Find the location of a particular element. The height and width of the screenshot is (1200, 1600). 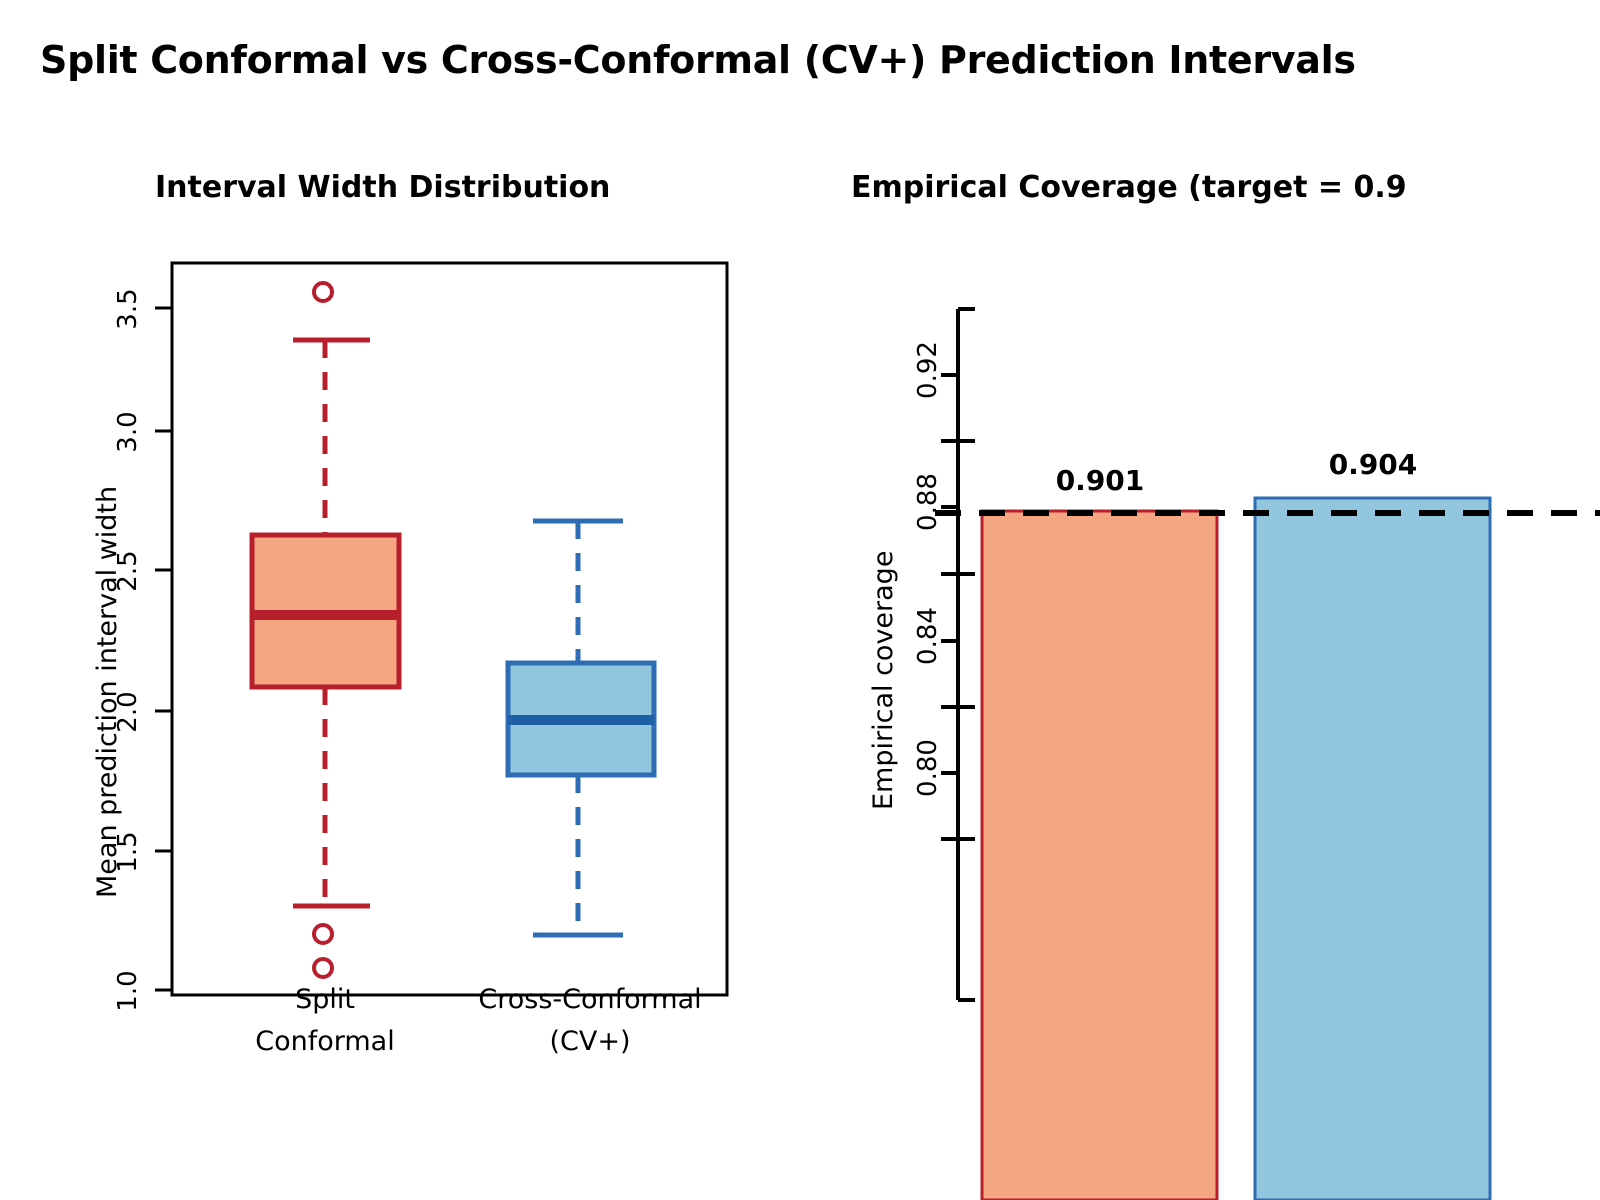

left-xlabel-cv-line1: Cross-Conformal is located at coordinates (590, 999).